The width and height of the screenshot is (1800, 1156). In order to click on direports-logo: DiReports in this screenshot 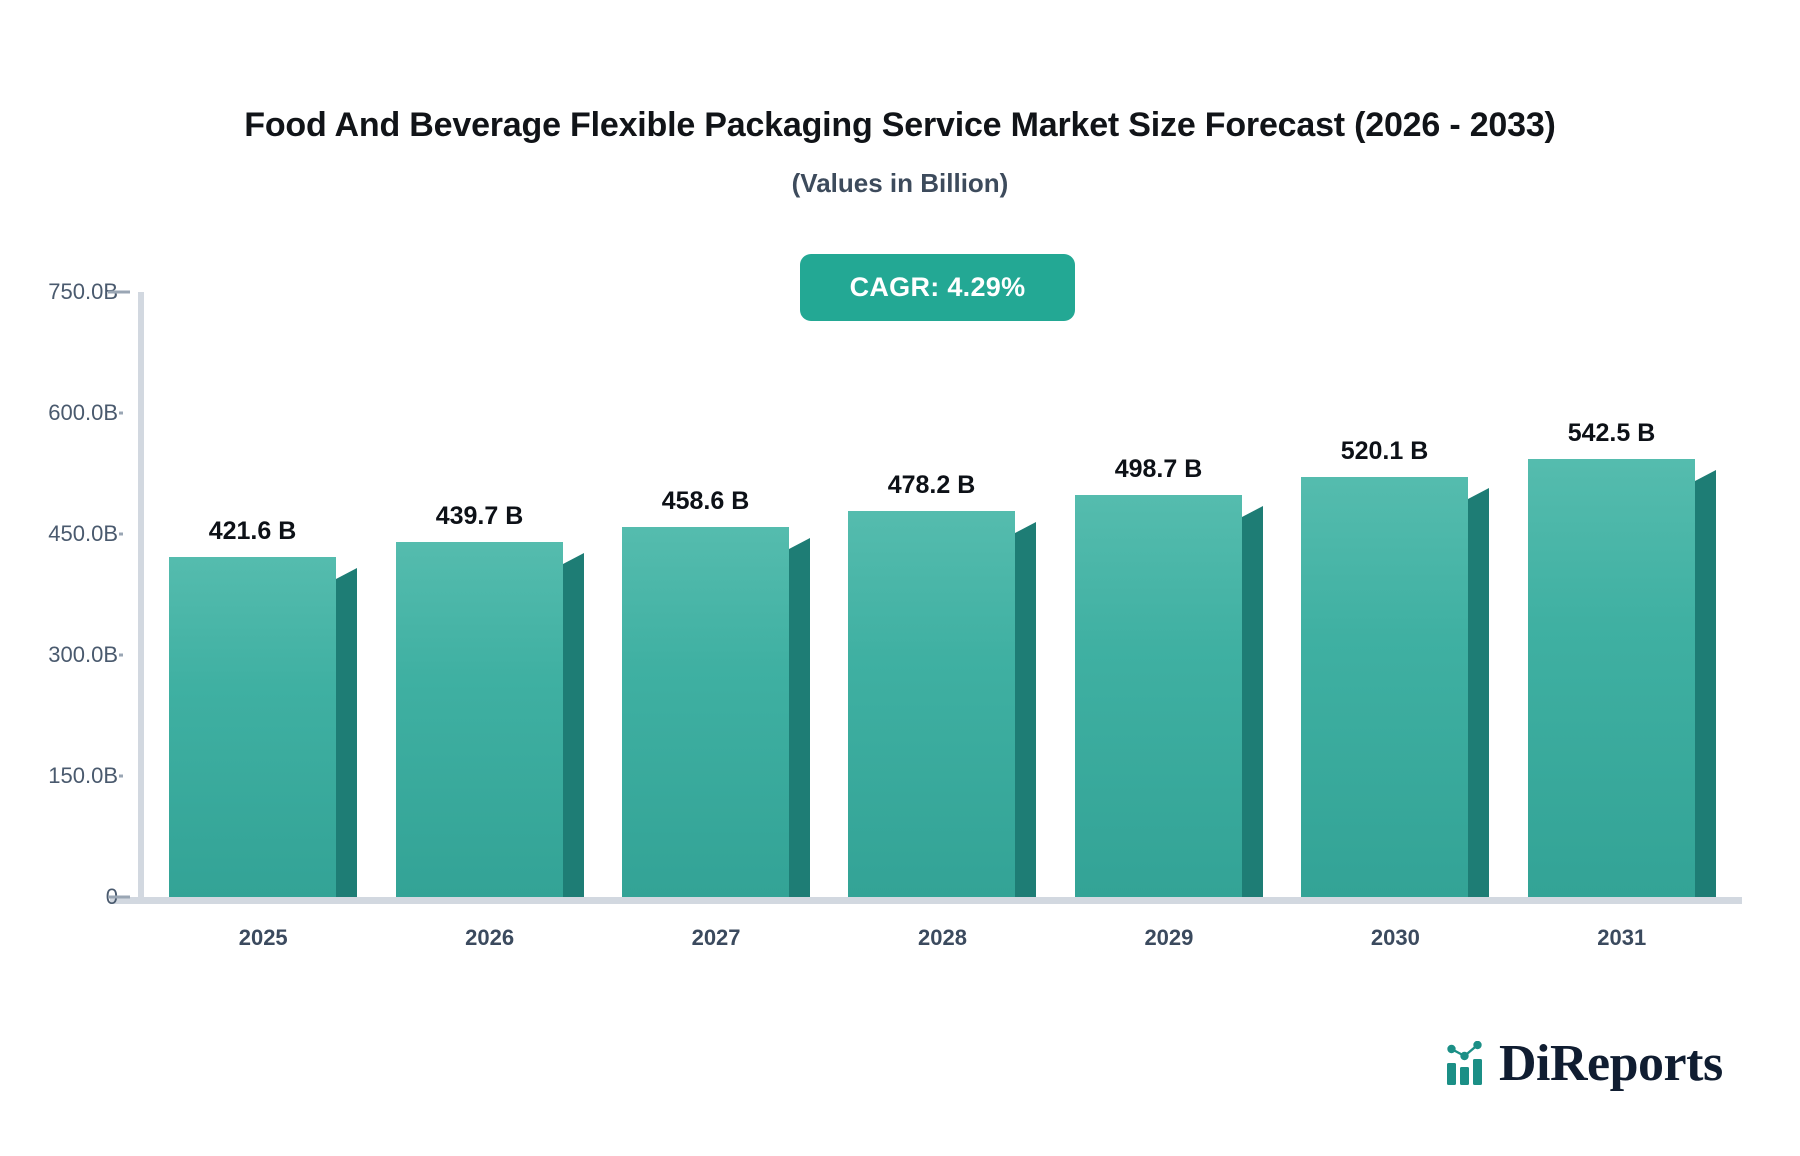, I will do `click(1584, 1064)`.